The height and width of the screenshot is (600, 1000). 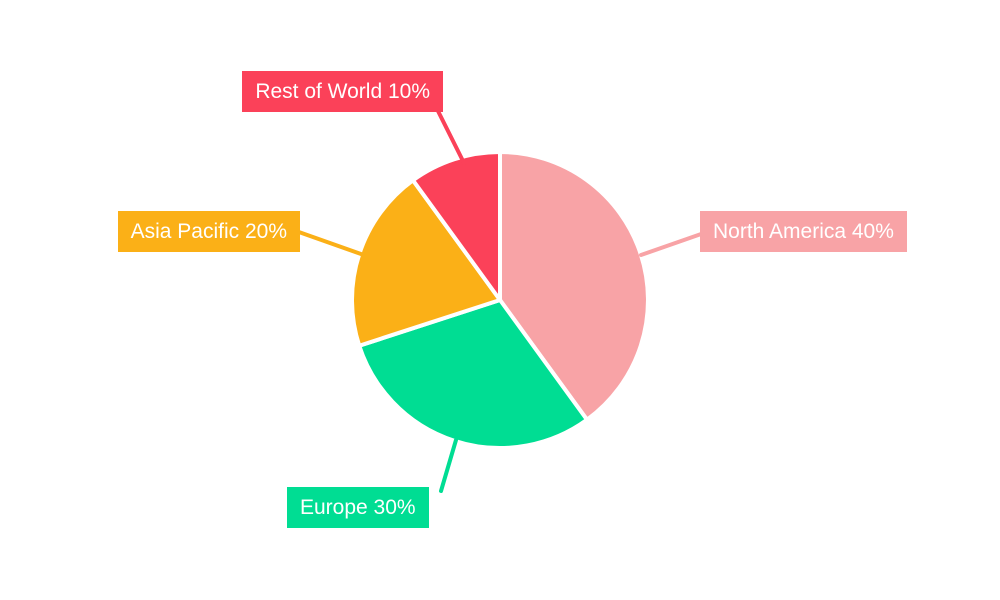 What do you see at coordinates (450, 135) in the screenshot?
I see `leader-line-rest-of-world` at bounding box center [450, 135].